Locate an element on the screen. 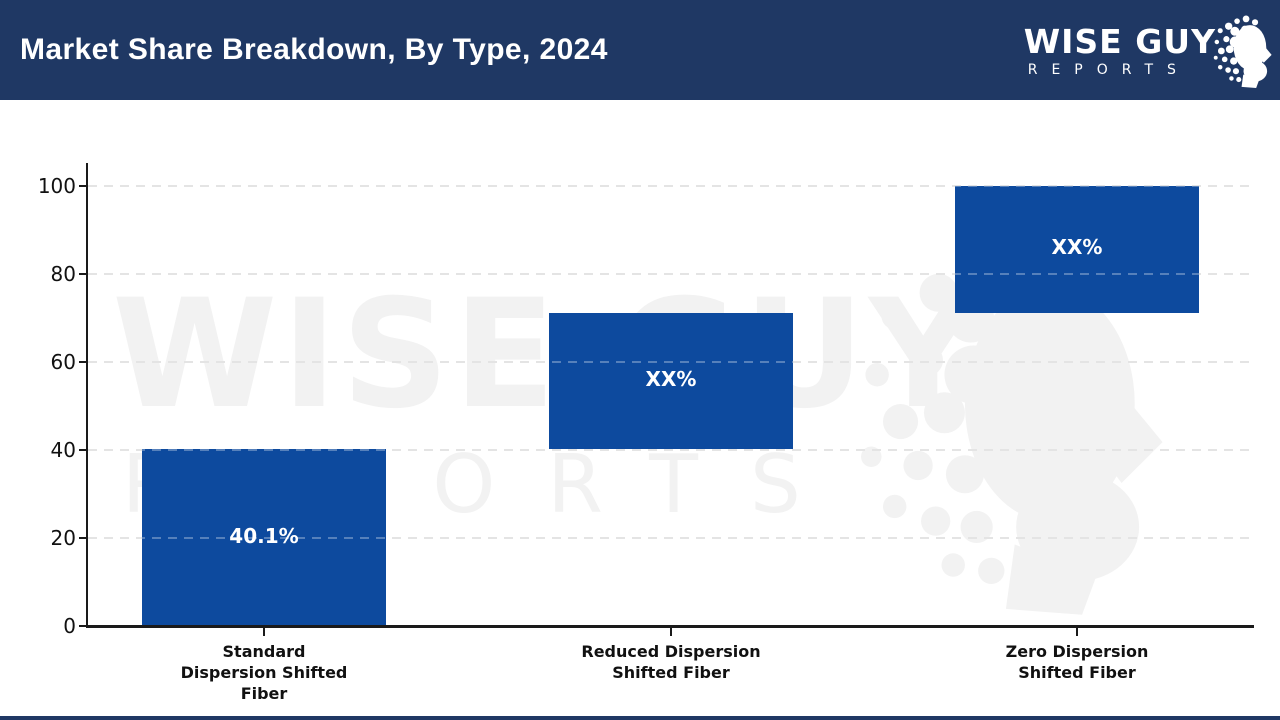 Image resolution: width=1280 pixels, height=720 pixels. brand-subtitle: REPORTS is located at coordinates (1108, 70).